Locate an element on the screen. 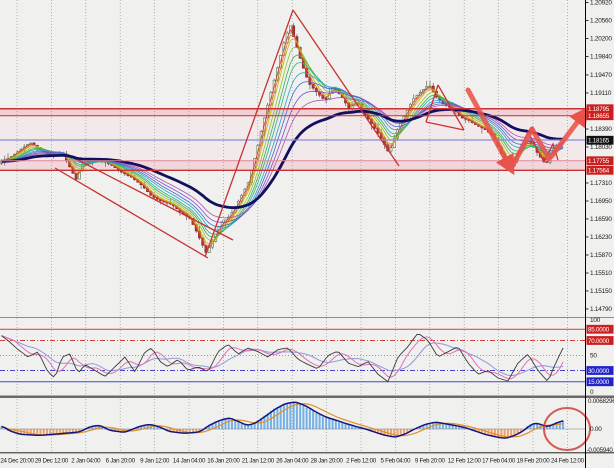 The height and width of the screenshot is (468, 614). svg-text: 1.18655 is located at coordinates (599, 116).